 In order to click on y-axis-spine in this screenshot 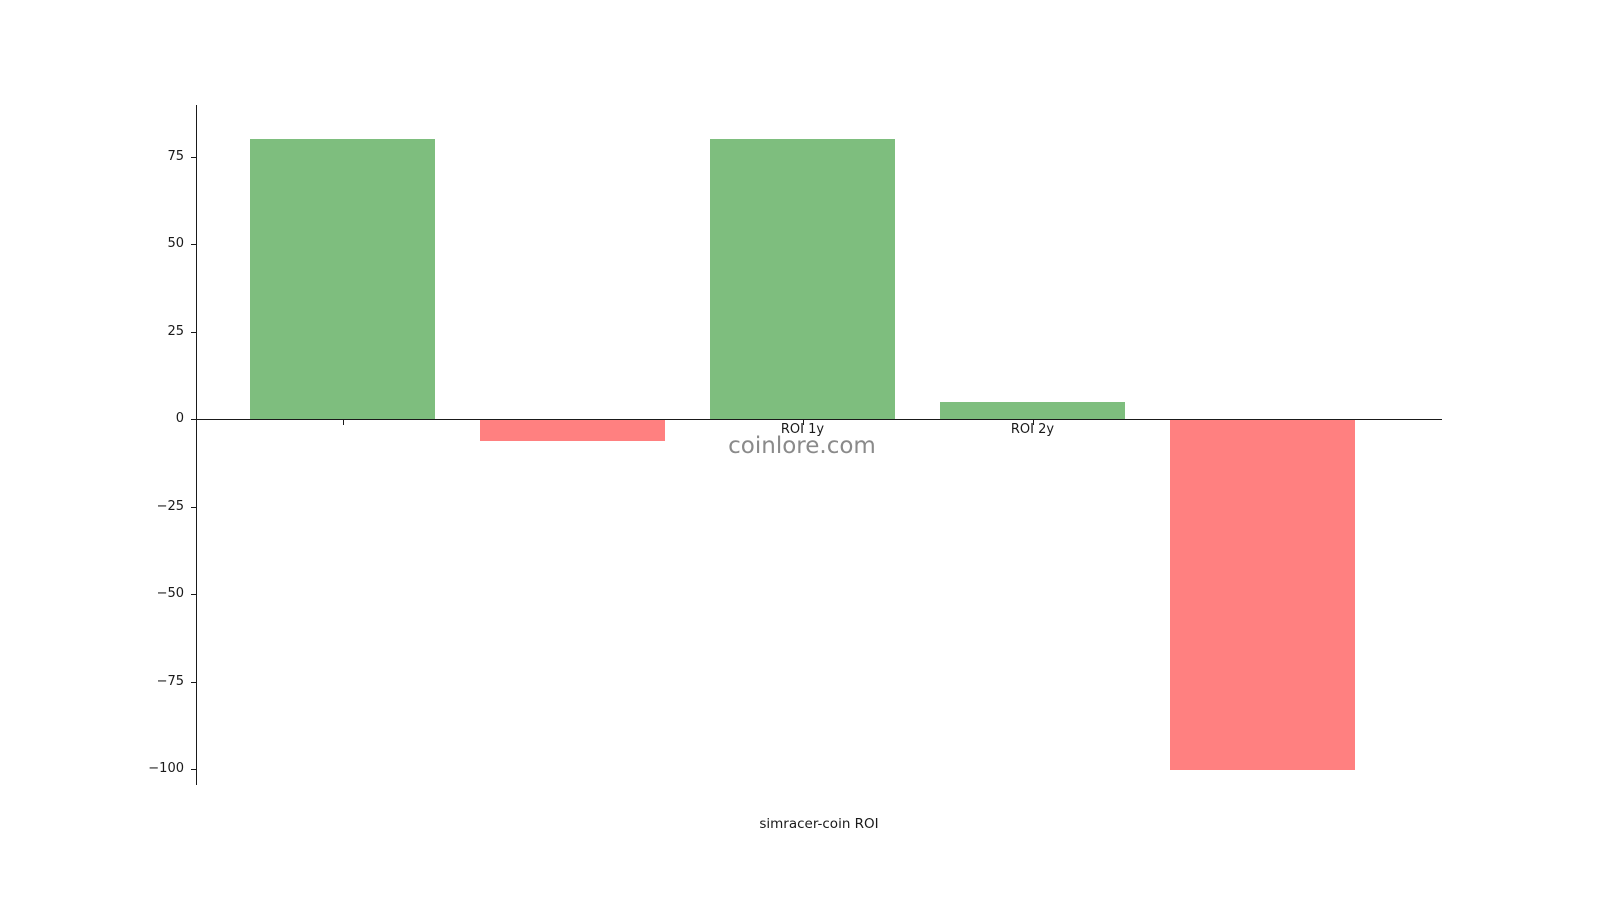, I will do `click(196, 445)`.